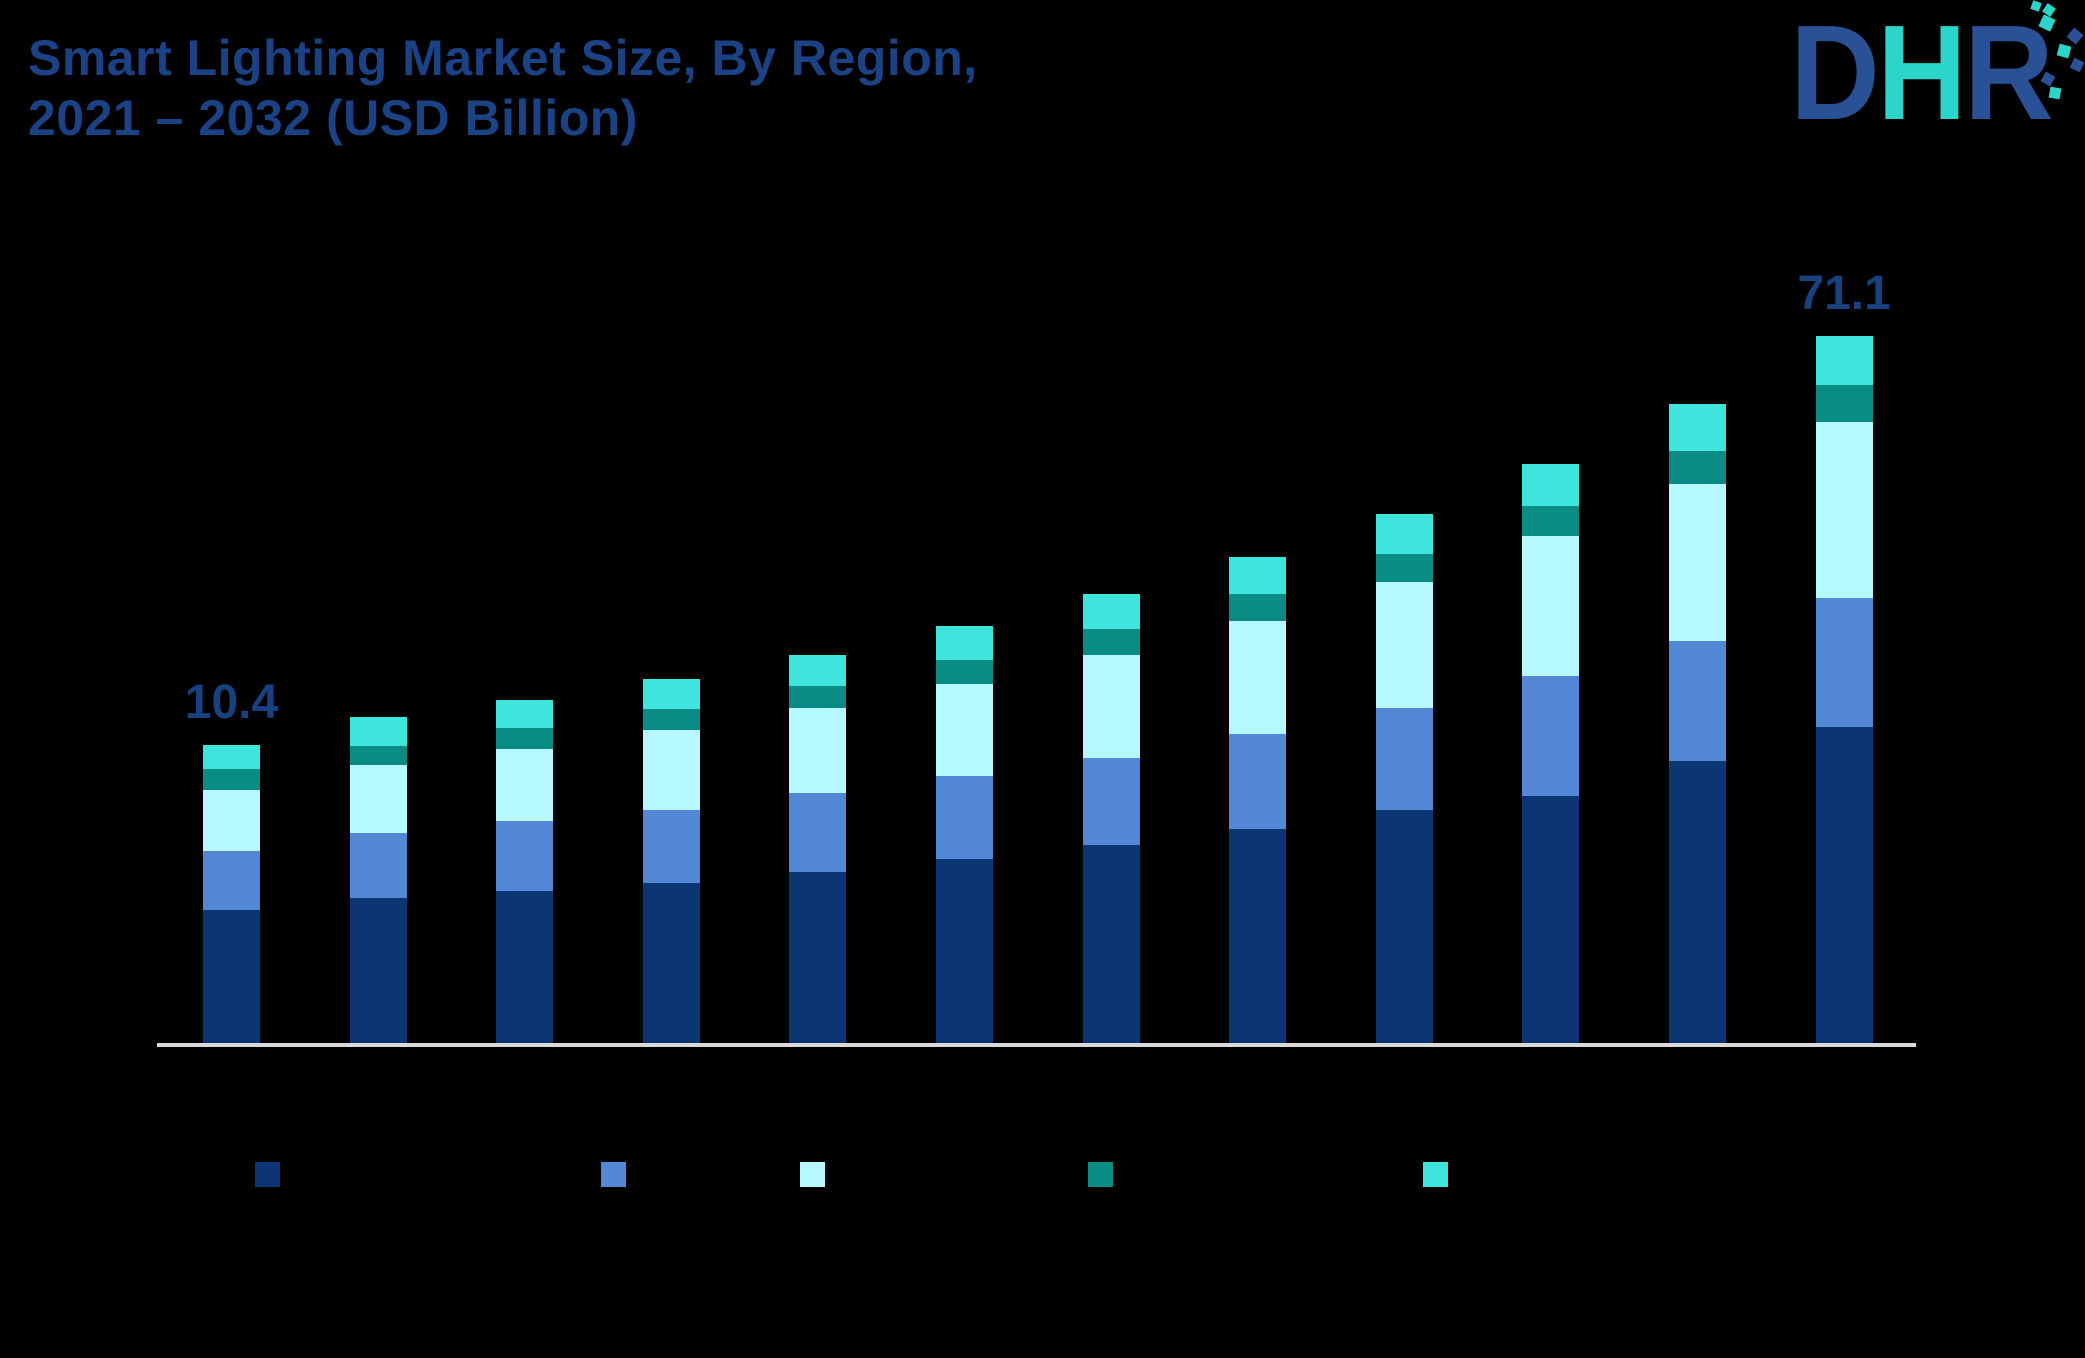 This screenshot has height=1358, width=2085. What do you see at coordinates (378, 865) in the screenshot?
I see `bar-2022-segment-medium-blue` at bounding box center [378, 865].